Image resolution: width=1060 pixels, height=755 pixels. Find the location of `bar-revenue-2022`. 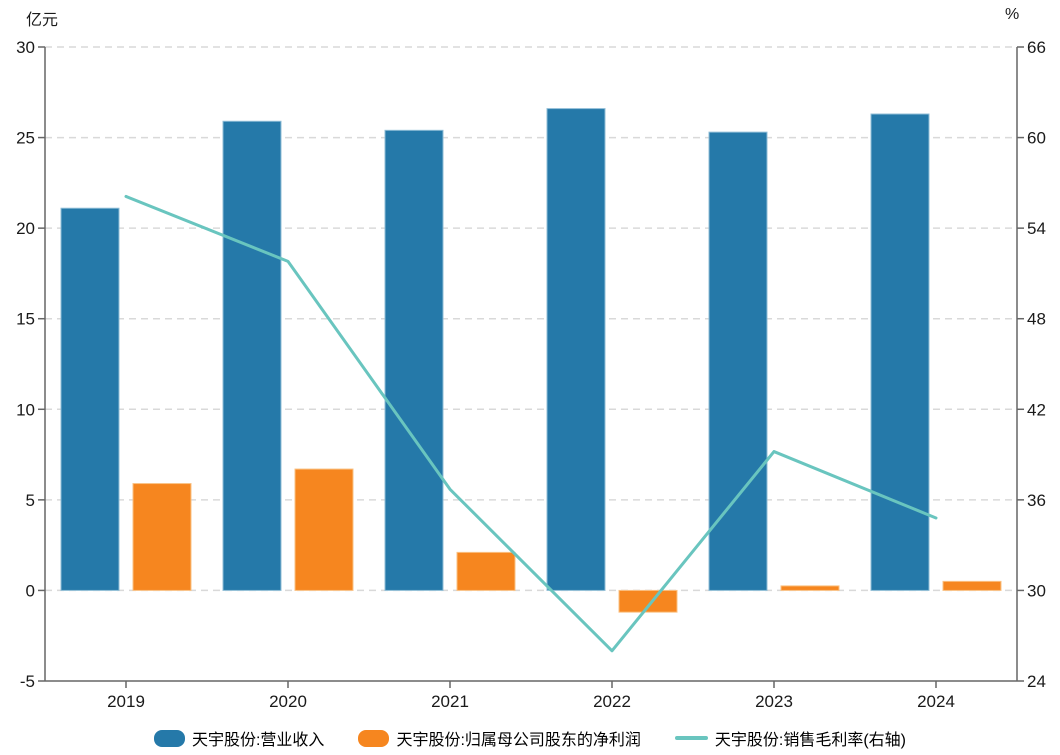

bar-revenue-2022 is located at coordinates (576, 349).